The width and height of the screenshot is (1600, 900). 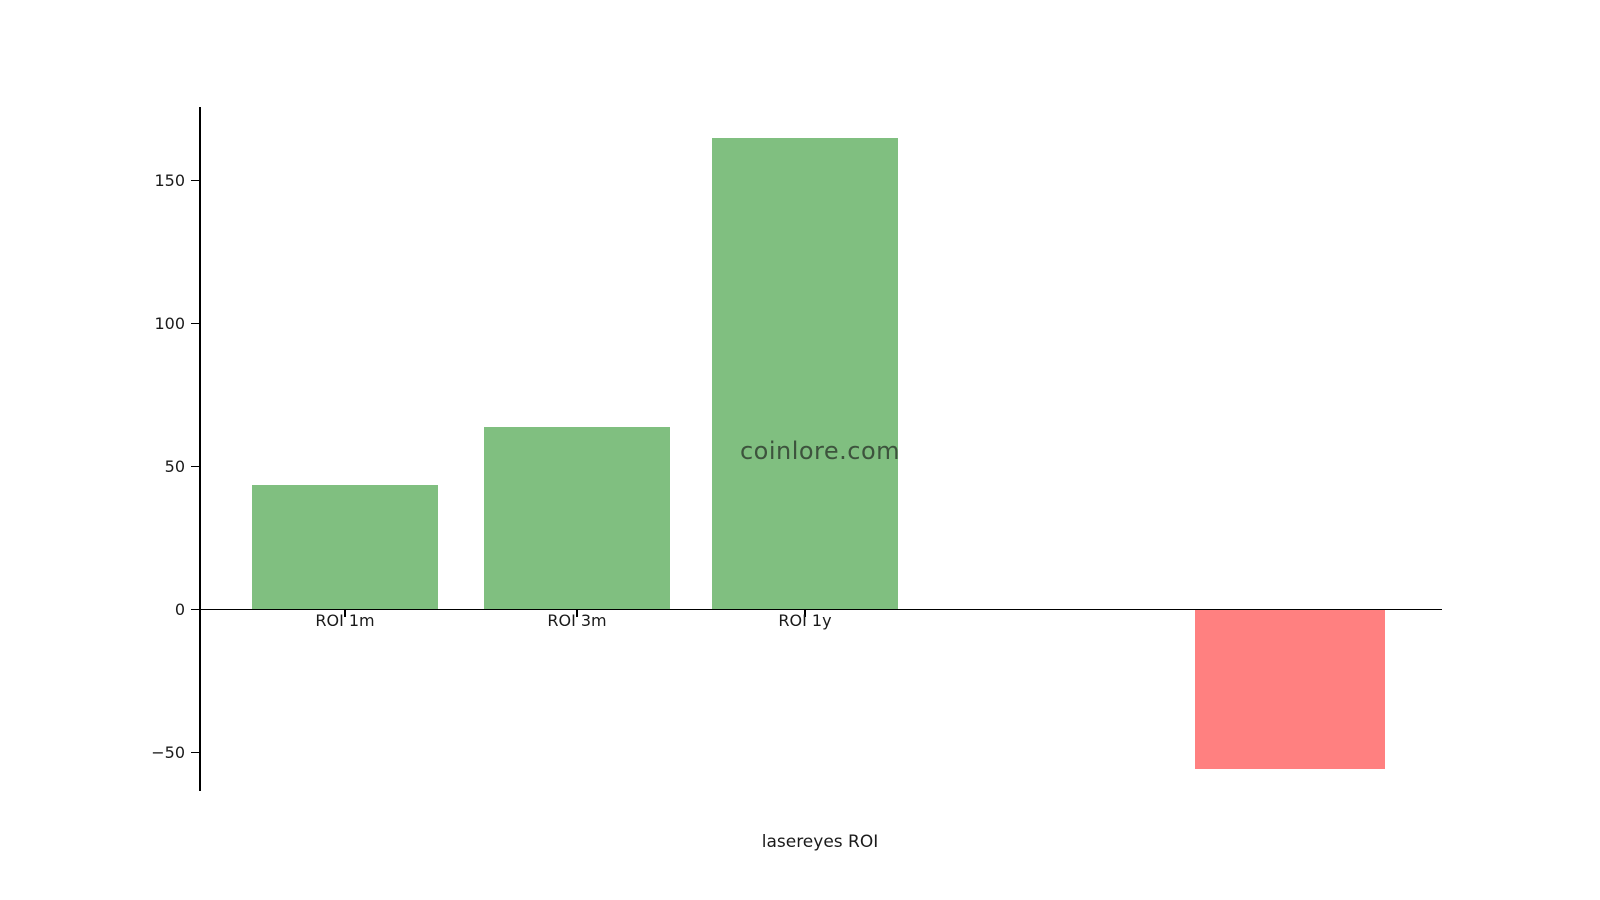 What do you see at coordinates (805, 373) in the screenshot?
I see `bar-roi-1y` at bounding box center [805, 373].